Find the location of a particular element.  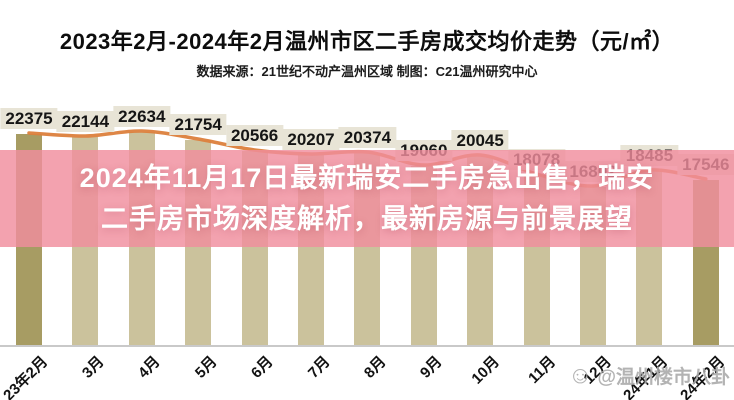

x-tick-label: 8月 is located at coordinates (375, 367).